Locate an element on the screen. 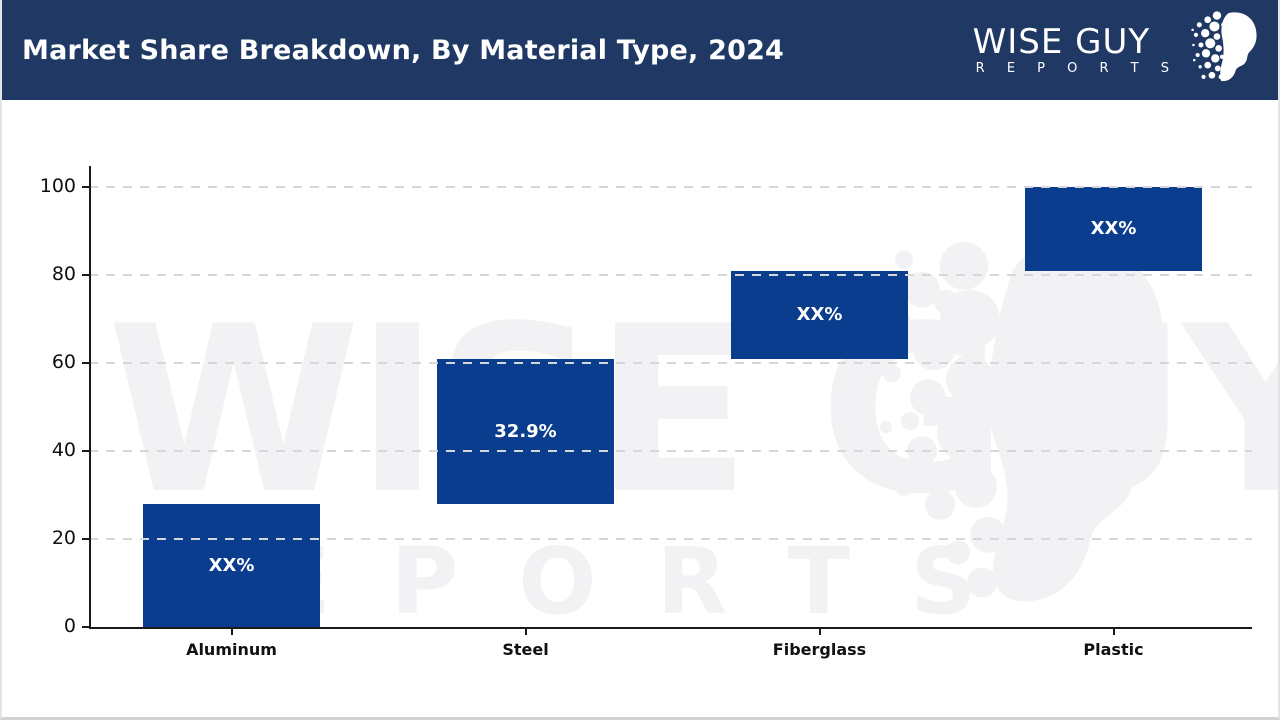 This screenshot has width=1280, height=720. watermark-head-icon is located at coordinates (1021, 419).